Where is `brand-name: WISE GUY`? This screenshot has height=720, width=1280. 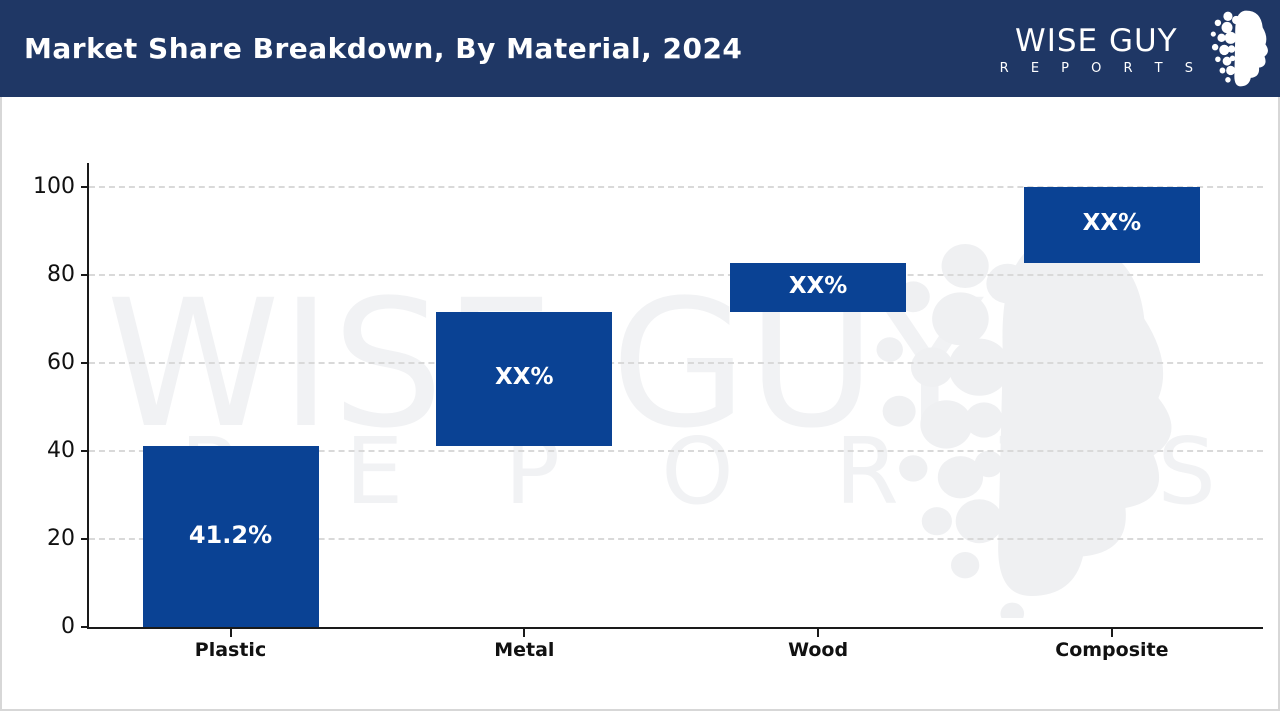 brand-name: WISE GUY is located at coordinates (1096, 40).